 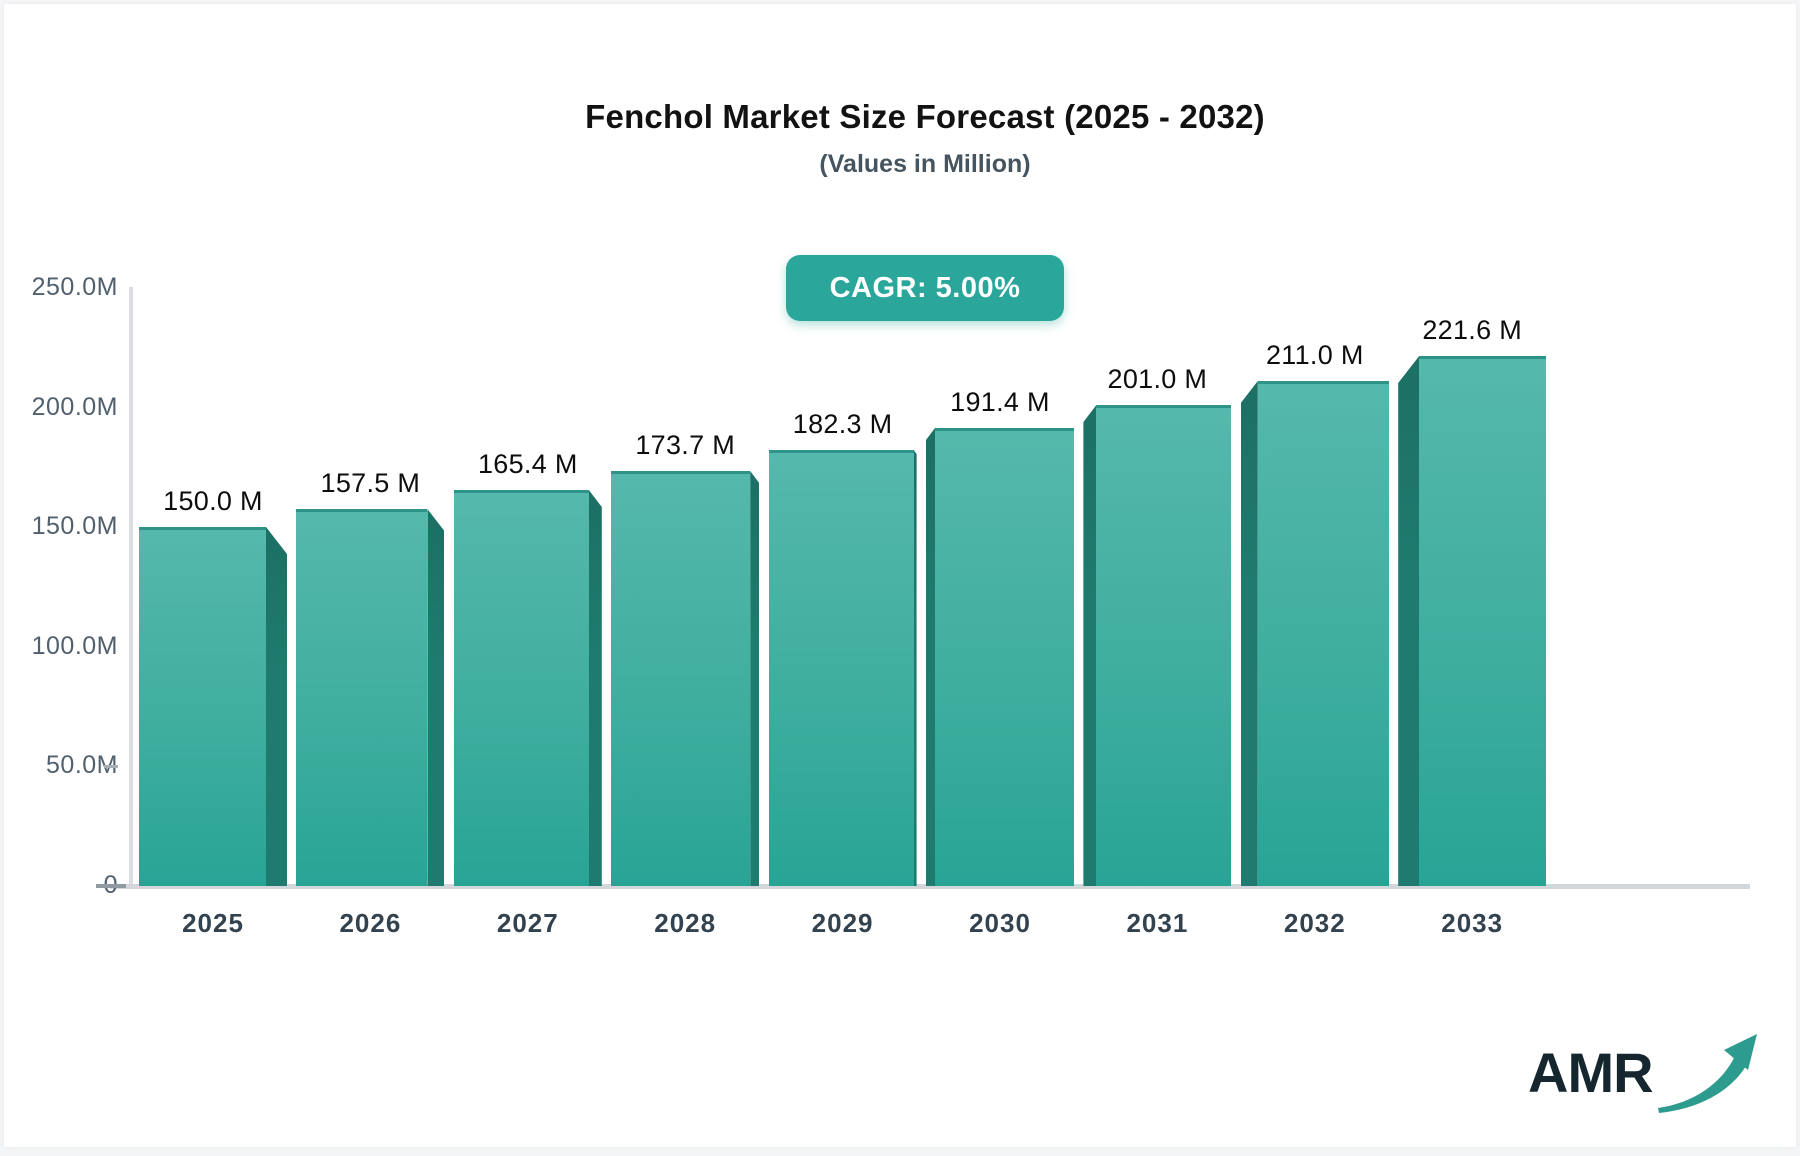 What do you see at coordinates (925, 164) in the screenshot?
I see `chart-subtitle: (Values in Million)` at bounding box center [925, 164].